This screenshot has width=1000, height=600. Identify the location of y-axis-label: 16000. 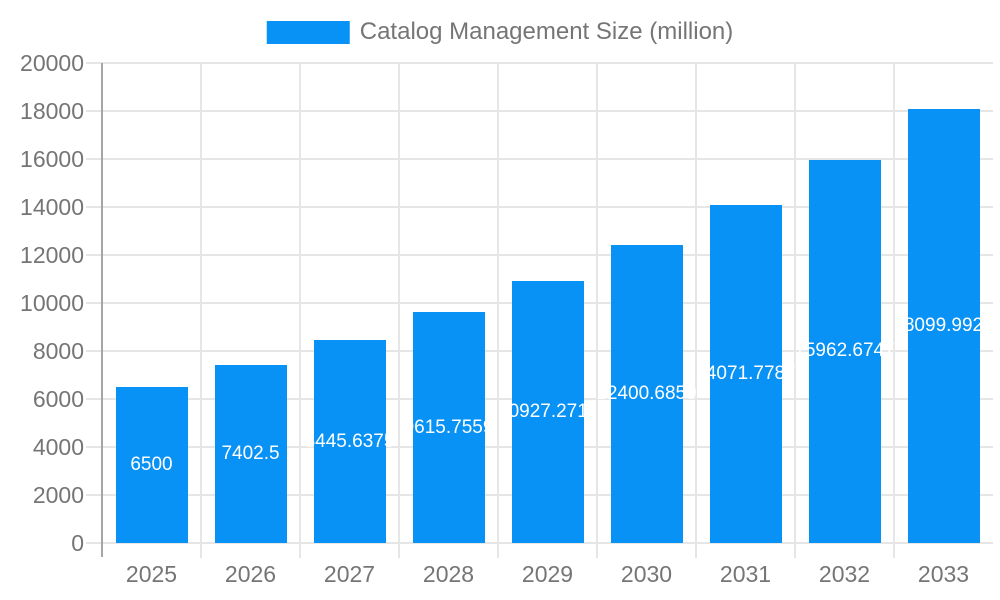
(52, 159).